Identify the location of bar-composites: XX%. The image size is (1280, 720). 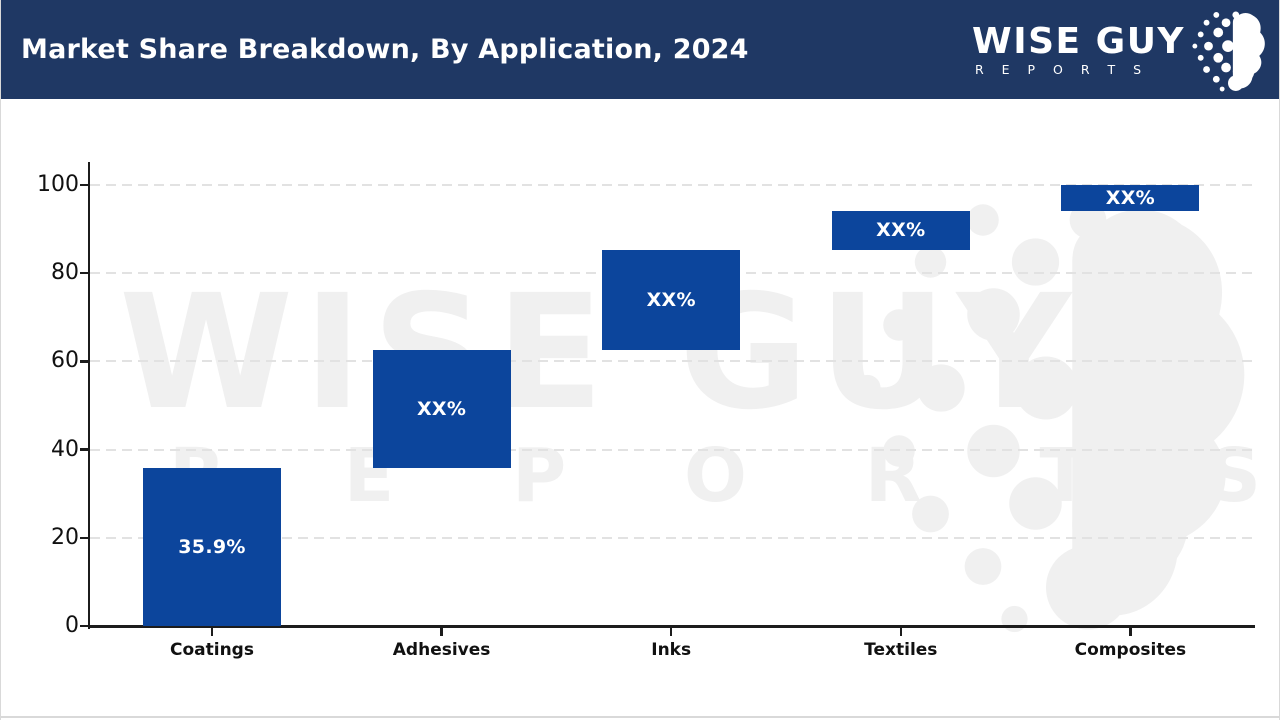
(1130, 198).